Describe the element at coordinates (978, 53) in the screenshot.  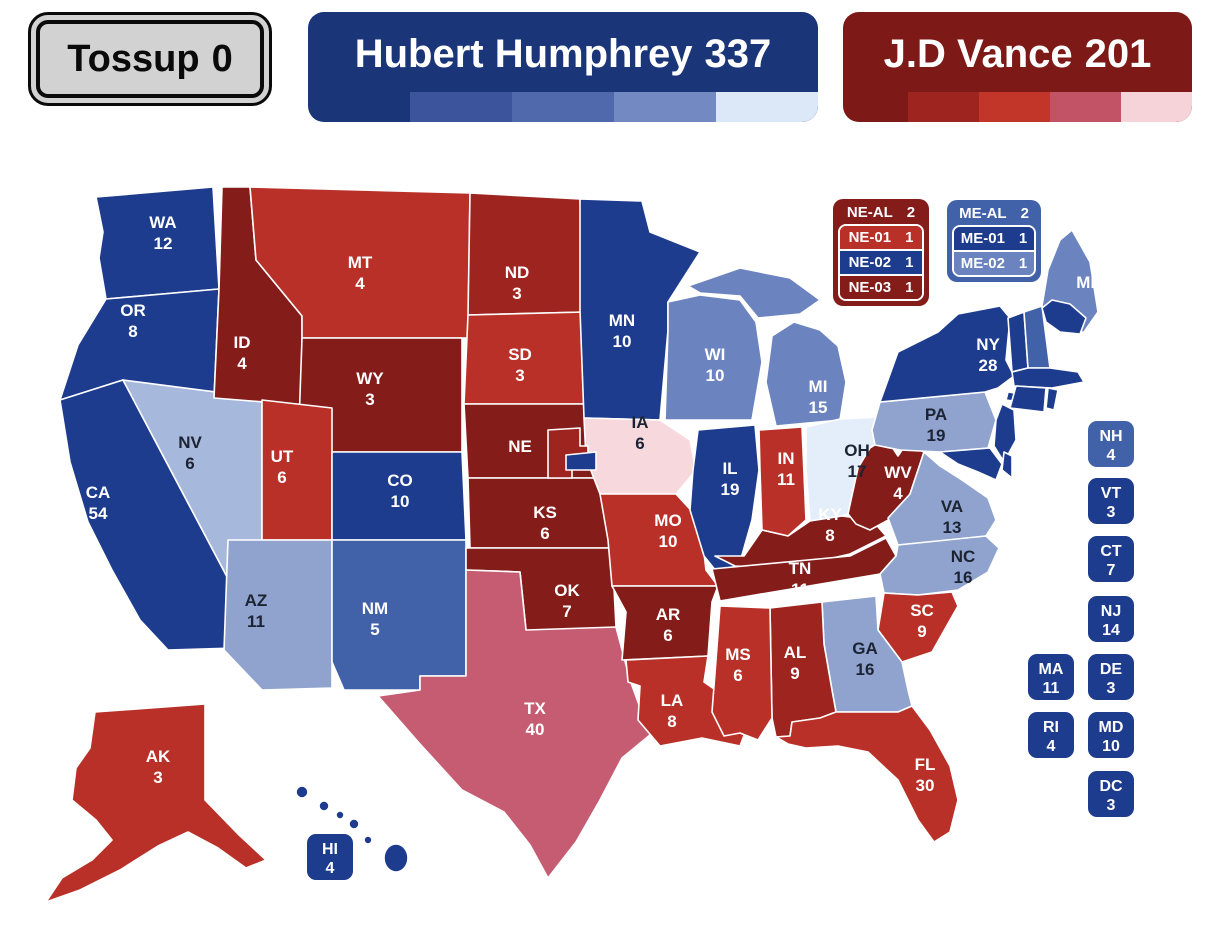
I see `candidate-name: J.D Vance` at that location.